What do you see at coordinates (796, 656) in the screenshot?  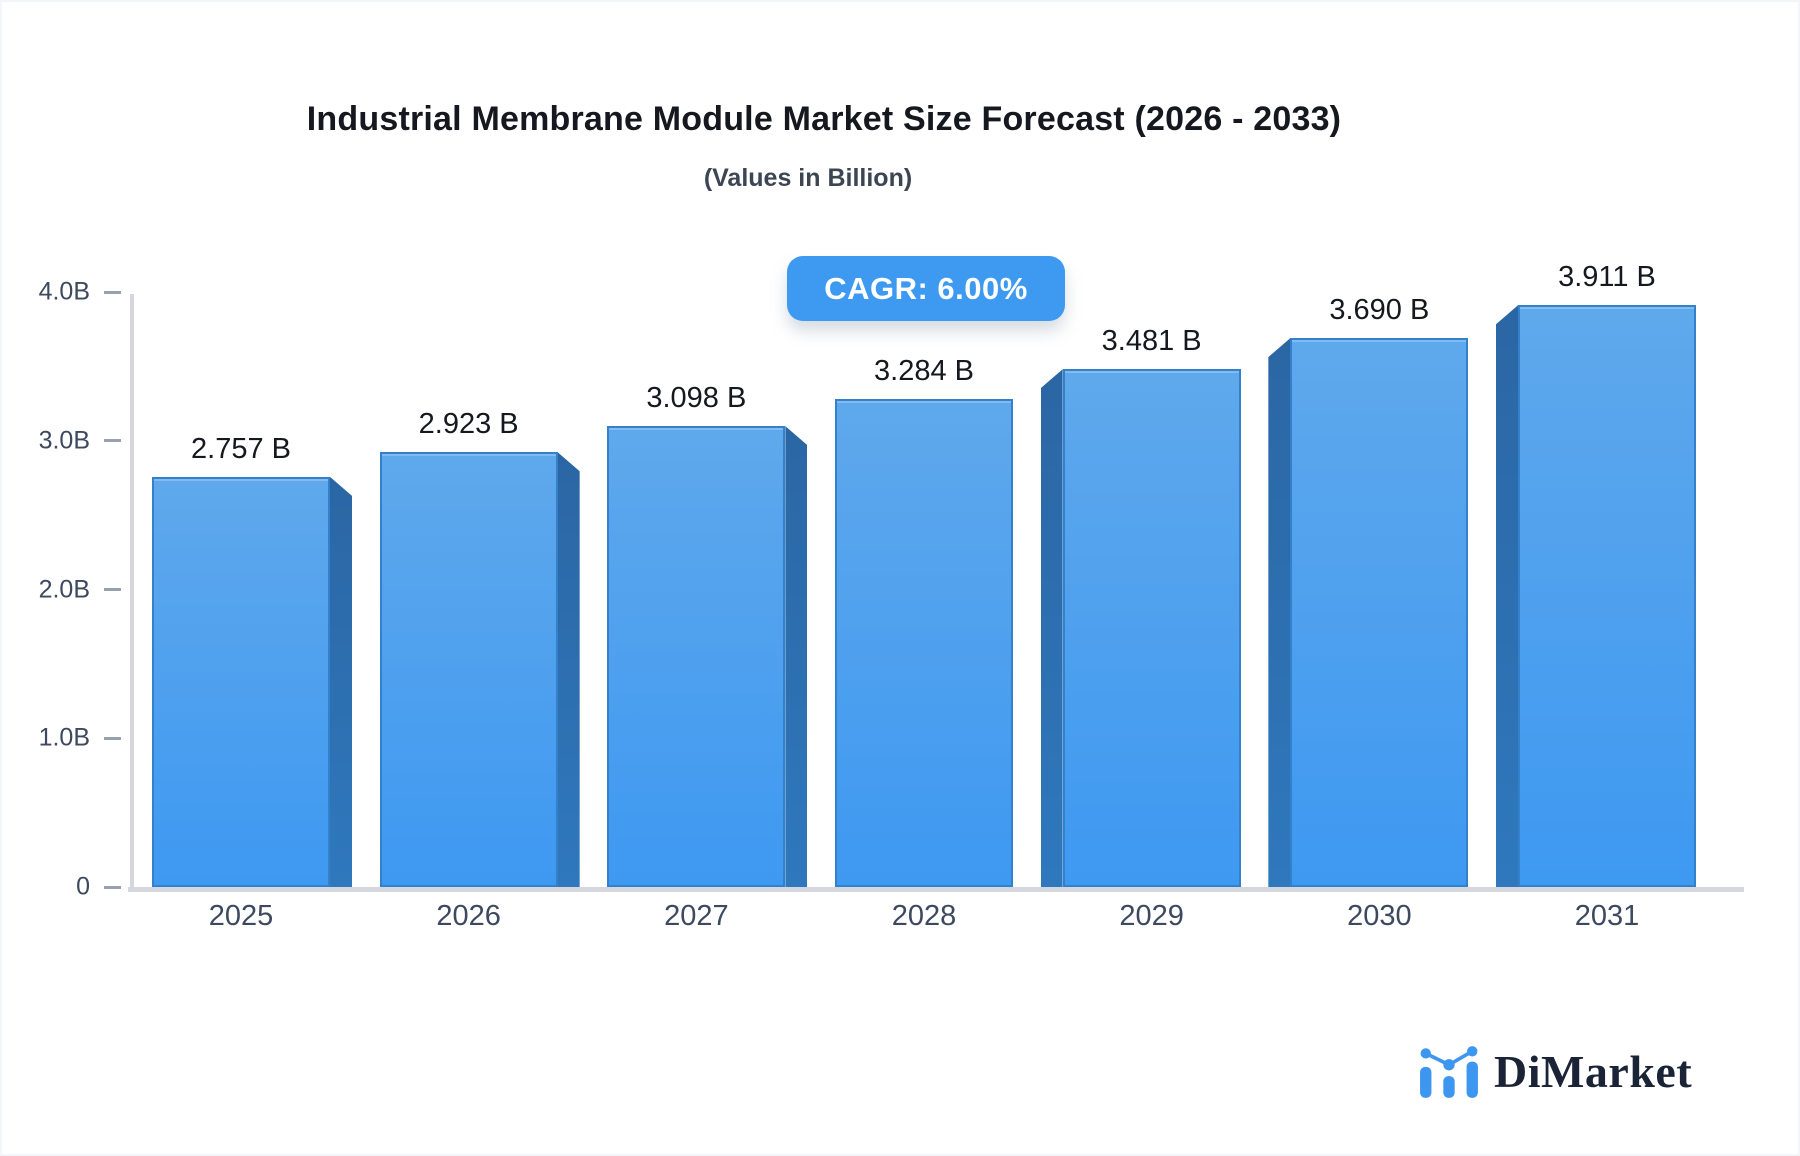 I see `bar-3d-side-2027` at bounding box center [796, 656].